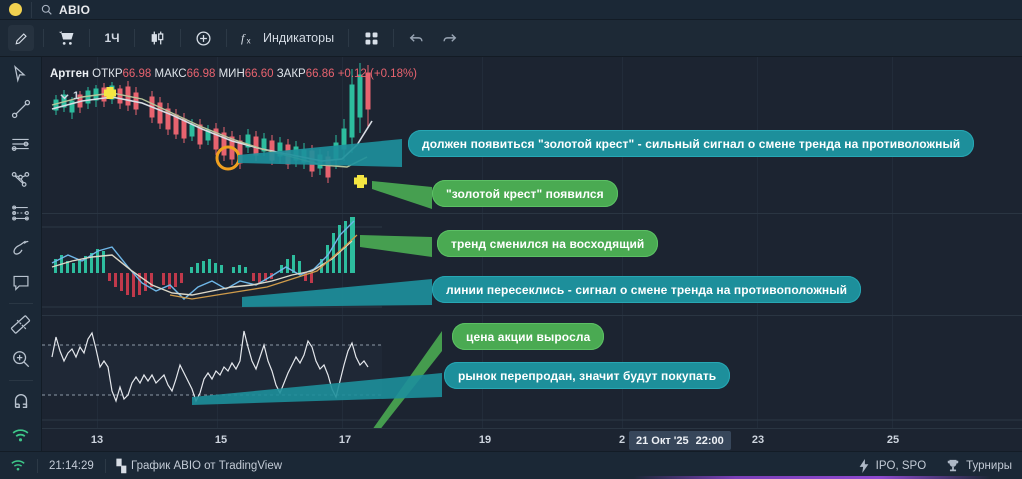 This screenshot has width=1022, height=479. Describe the element at coordinates (528, 336) in the screenshot. I see `ann-price-grew: цена акции выросла` at that location.